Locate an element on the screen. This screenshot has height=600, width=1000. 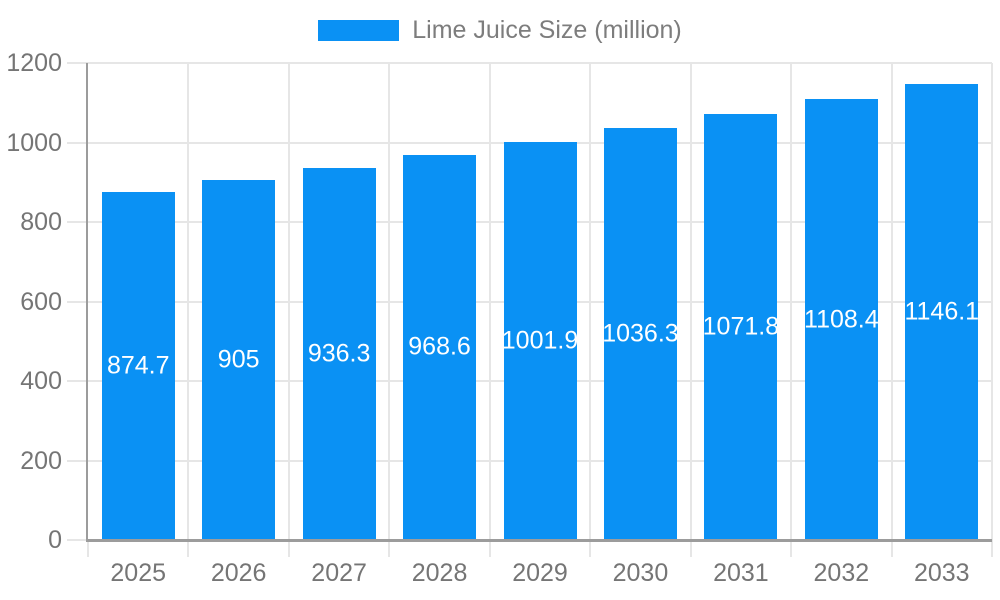
y-axis-line is located at coordinates (87, 302).